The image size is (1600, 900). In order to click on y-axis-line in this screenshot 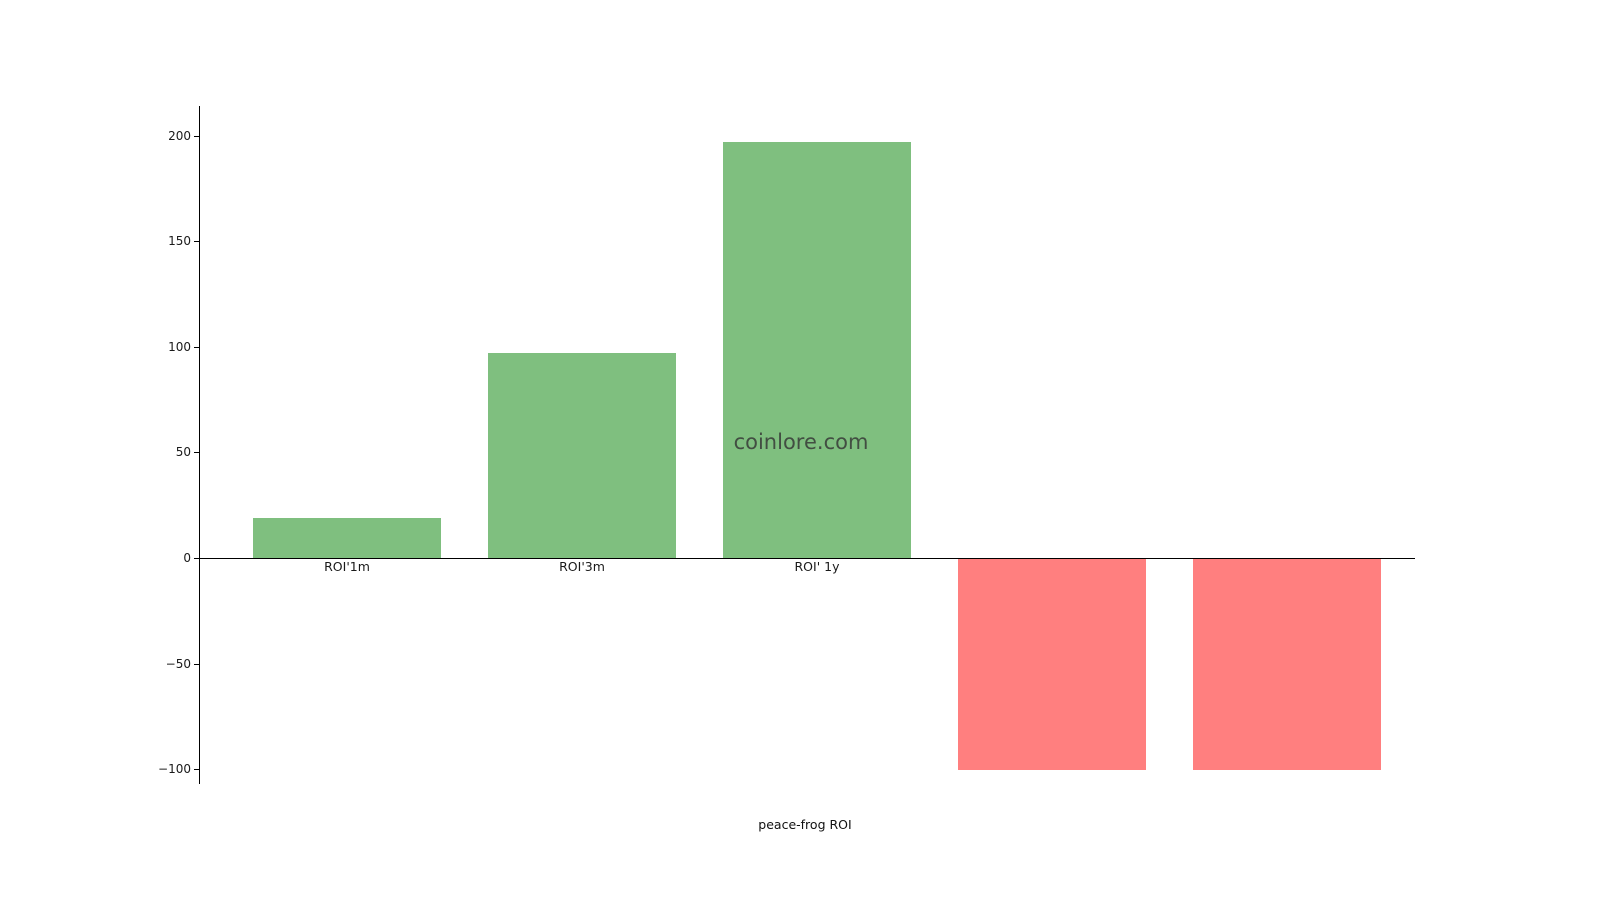, I will do `click(199, 445)`.